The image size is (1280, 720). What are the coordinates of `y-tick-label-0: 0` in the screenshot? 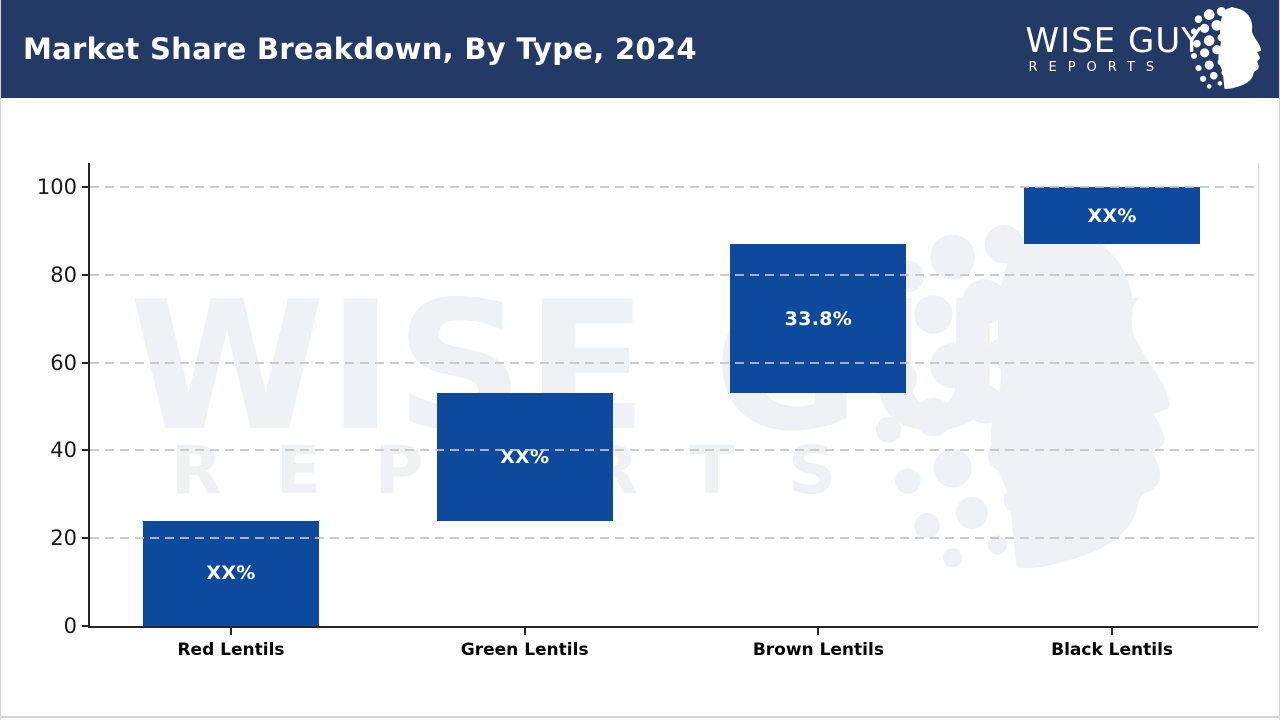 It's located at (70, 626).